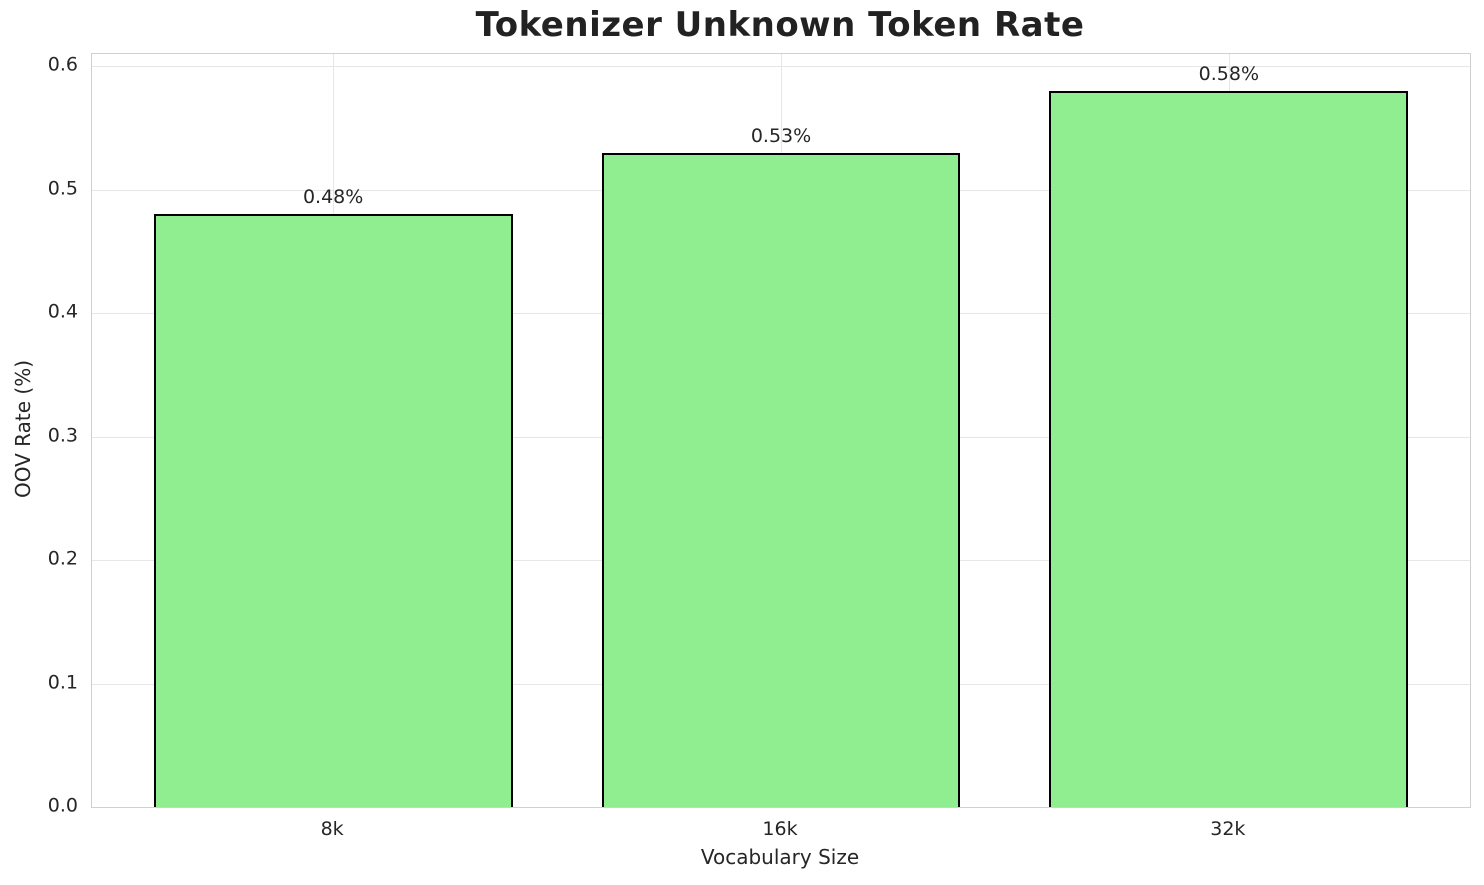 The image size is (1484, 885). What do you see at coordinates (333, 197) in the screenshot?
I see `bar-value-label: 0.48%` at bounding box center [333, 197].